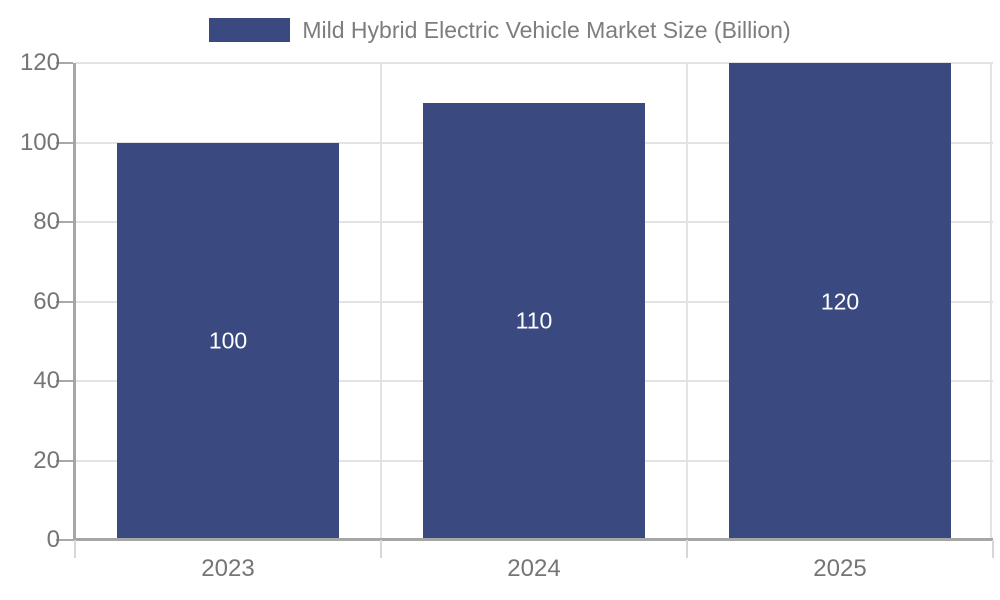 This screenshot has width=1000, height=600. I want to click on y-axis-line, so click(74, 301).